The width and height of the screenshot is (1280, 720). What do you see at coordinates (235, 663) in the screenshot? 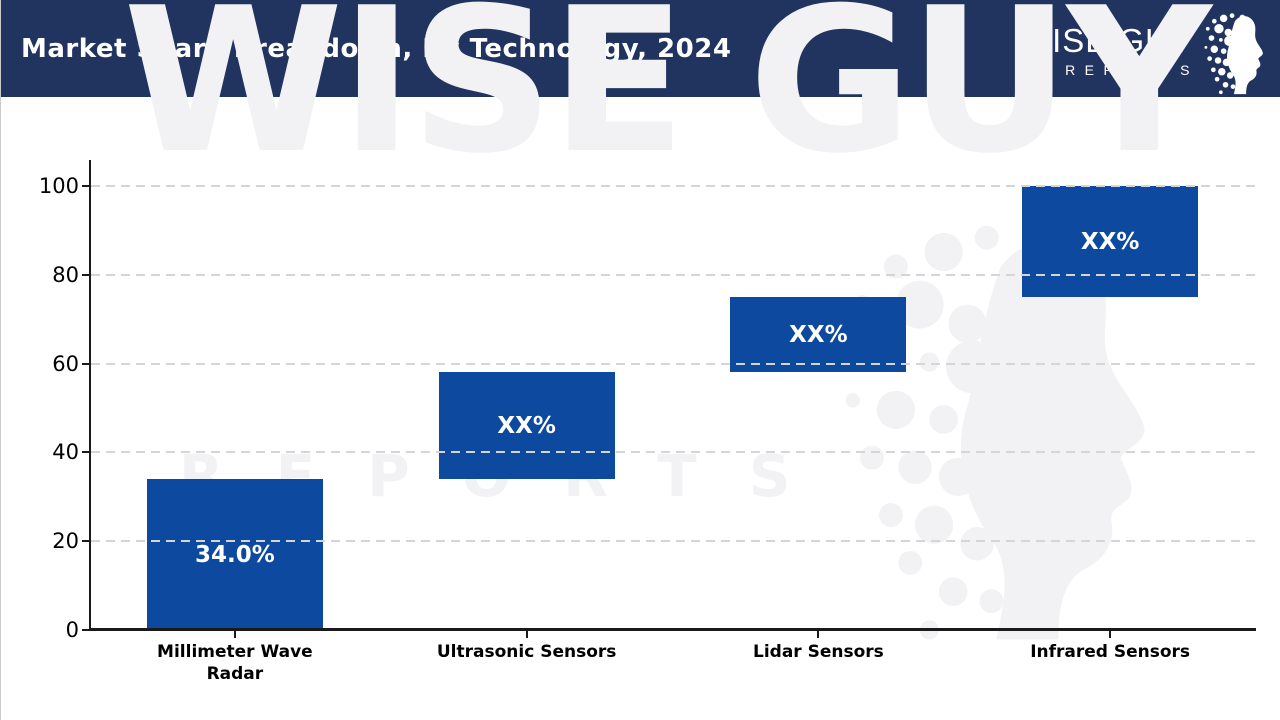
I see `x-category-label: Millimeter Wave Radar` at bounding box center [235, 663].